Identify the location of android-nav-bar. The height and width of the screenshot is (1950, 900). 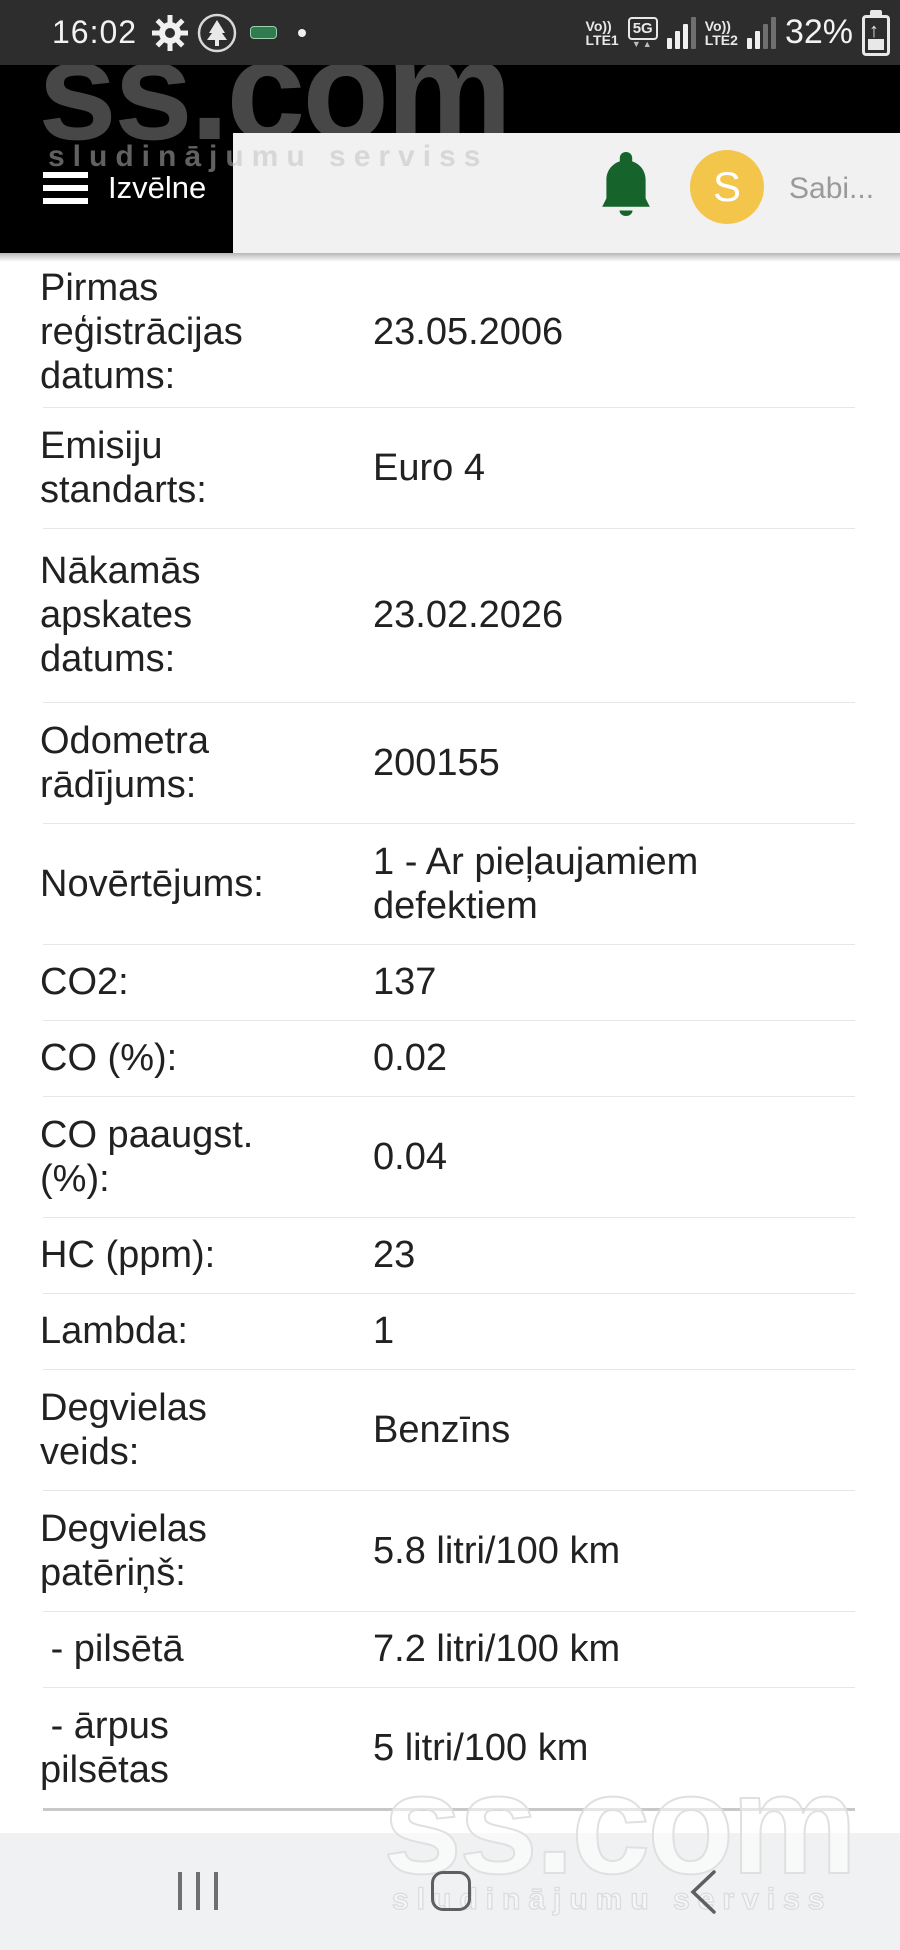
(450, 1891).